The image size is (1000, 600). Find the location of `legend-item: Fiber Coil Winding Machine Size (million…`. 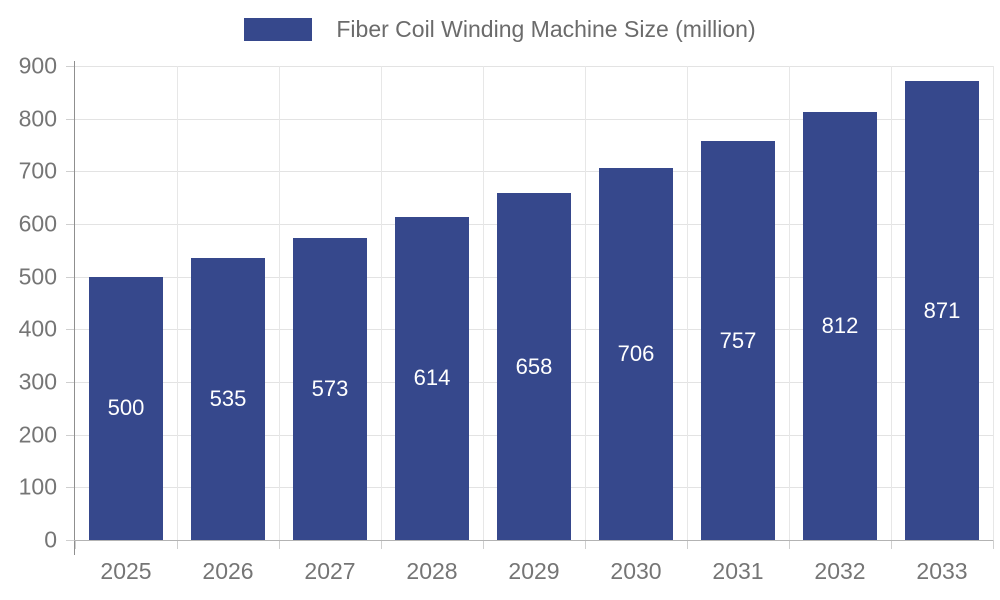

legend-item: Fiber Coil Winding Machine Size (million… is located at coordinates (500, 29).